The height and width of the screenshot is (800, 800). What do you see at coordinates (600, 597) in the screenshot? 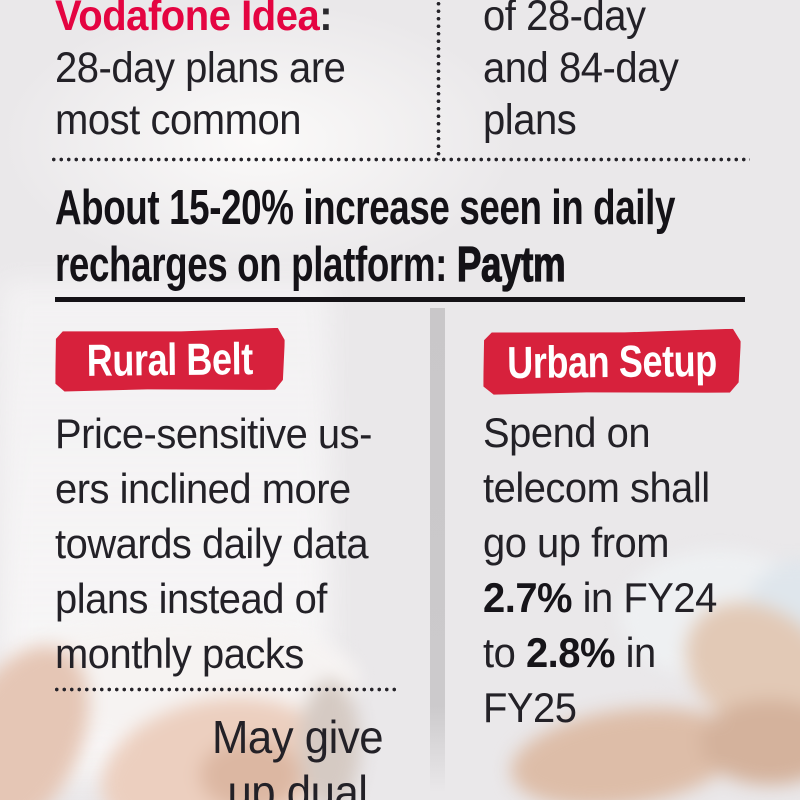
I see `text-line: 2.7% in FY24` at bounding box center [600, 597].